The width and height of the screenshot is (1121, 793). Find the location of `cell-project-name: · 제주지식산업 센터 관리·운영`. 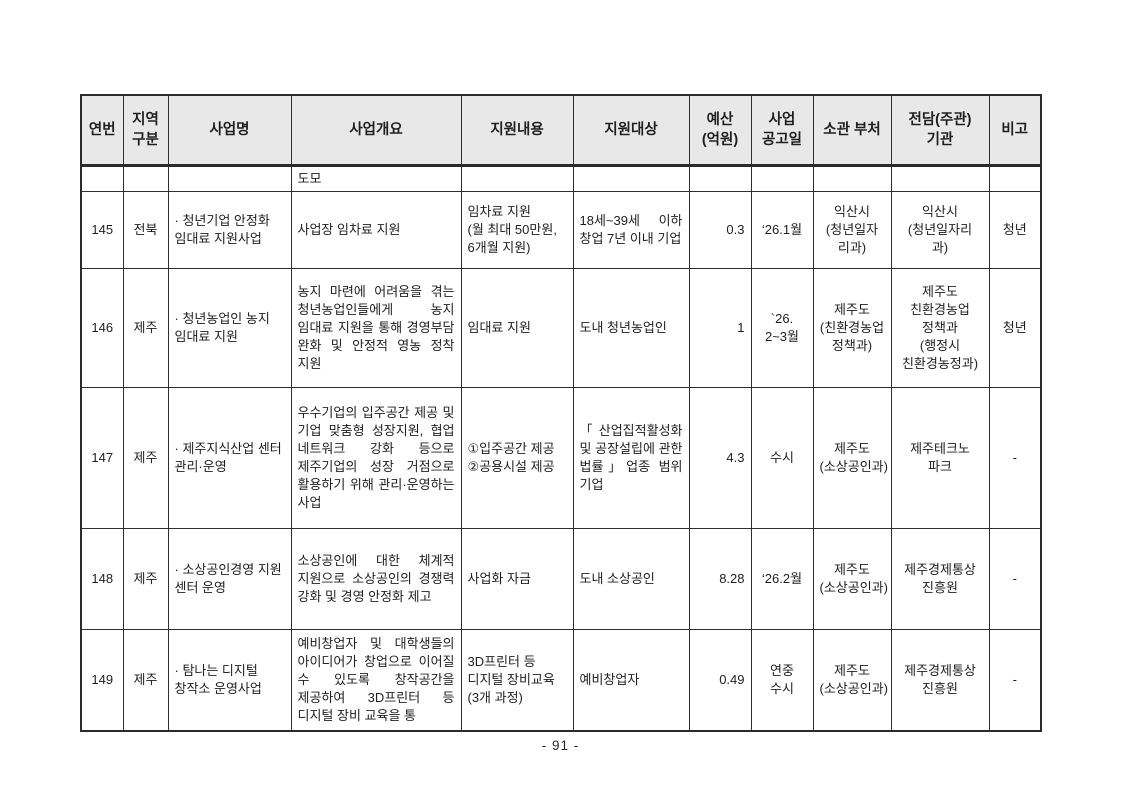

cell-project-name: · 제주지식산업 센터 관리·운영 is located at coordinates (229, 457).